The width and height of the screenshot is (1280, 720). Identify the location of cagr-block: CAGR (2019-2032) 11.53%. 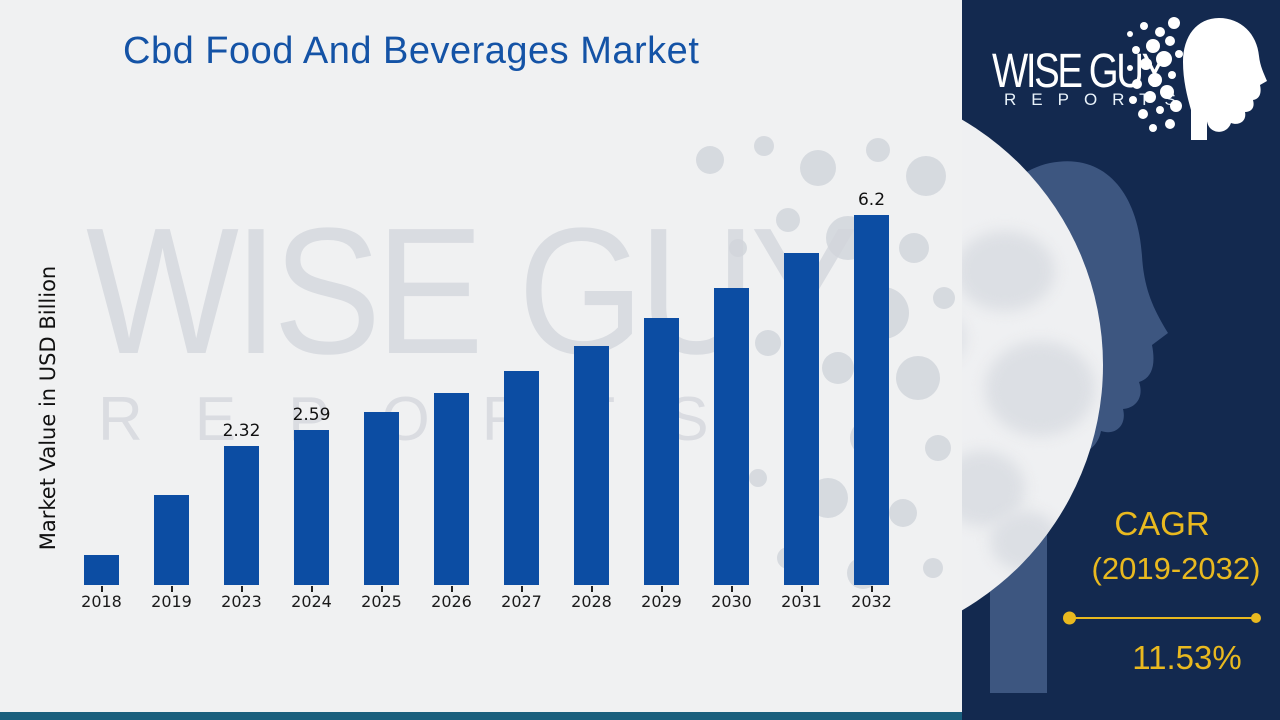
(1162, 591).